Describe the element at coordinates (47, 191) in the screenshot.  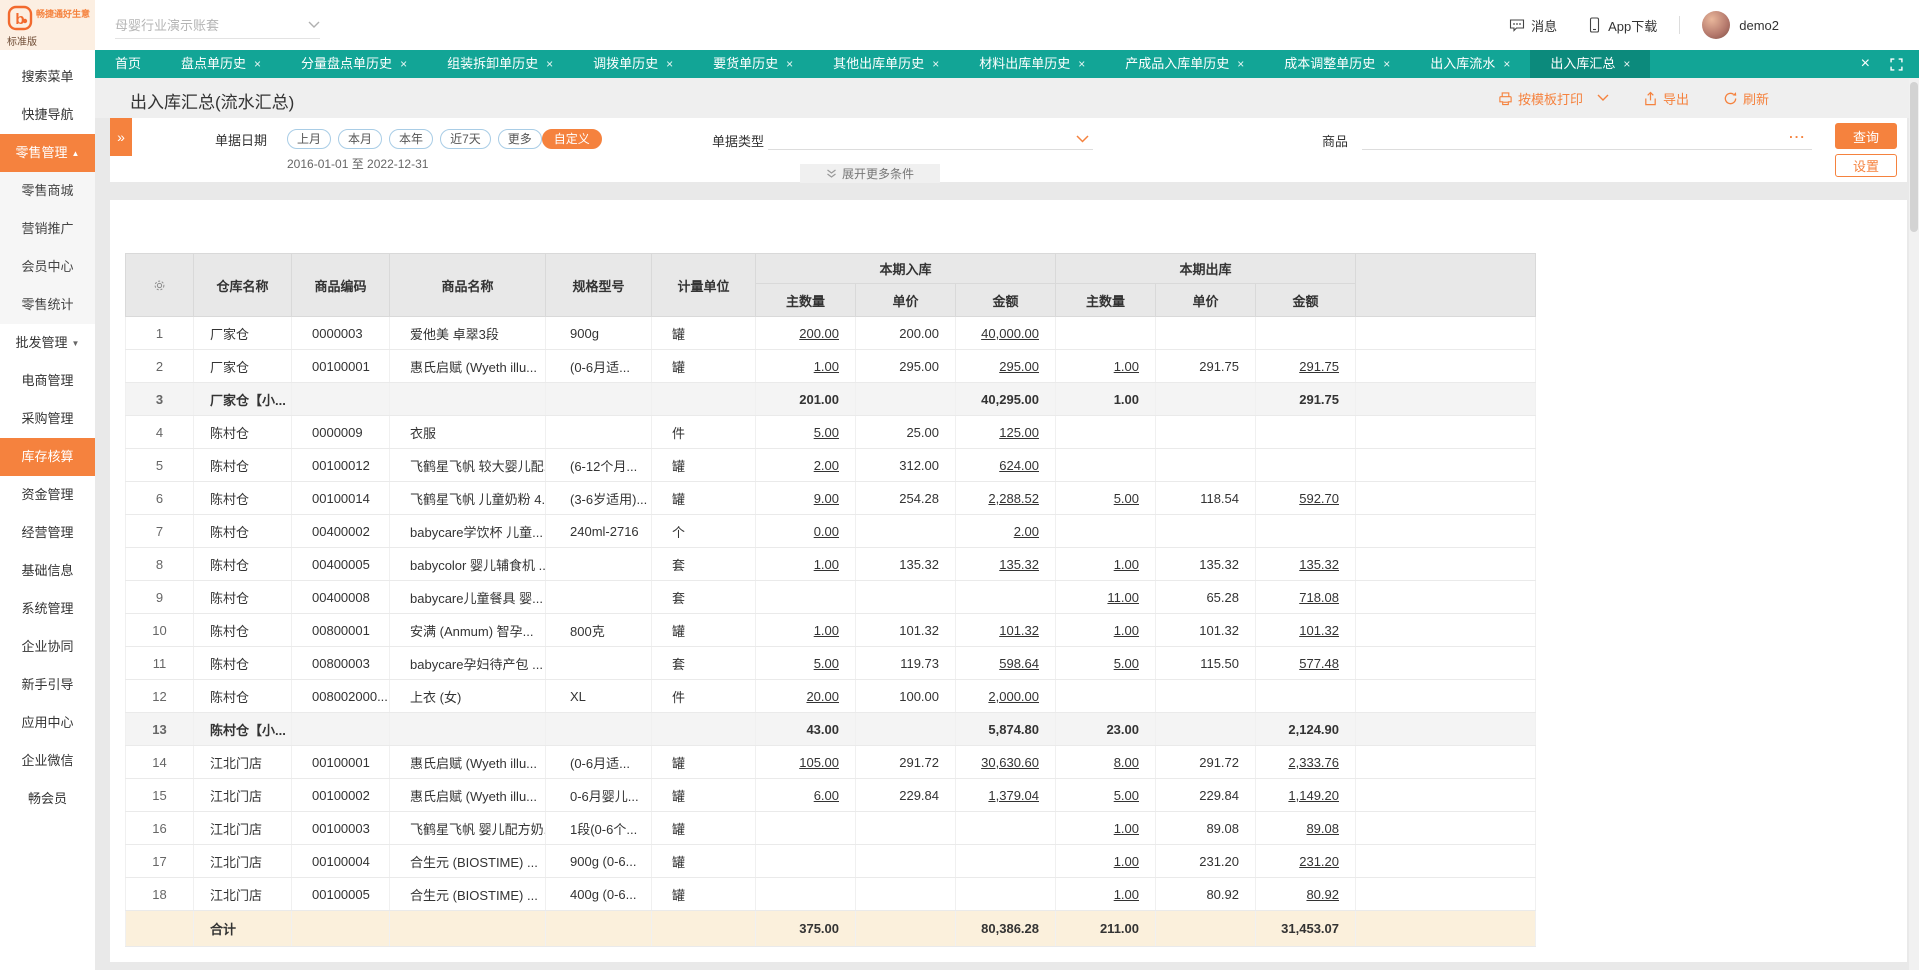
I see `sidebar-item-3: 零售商城` at that location.